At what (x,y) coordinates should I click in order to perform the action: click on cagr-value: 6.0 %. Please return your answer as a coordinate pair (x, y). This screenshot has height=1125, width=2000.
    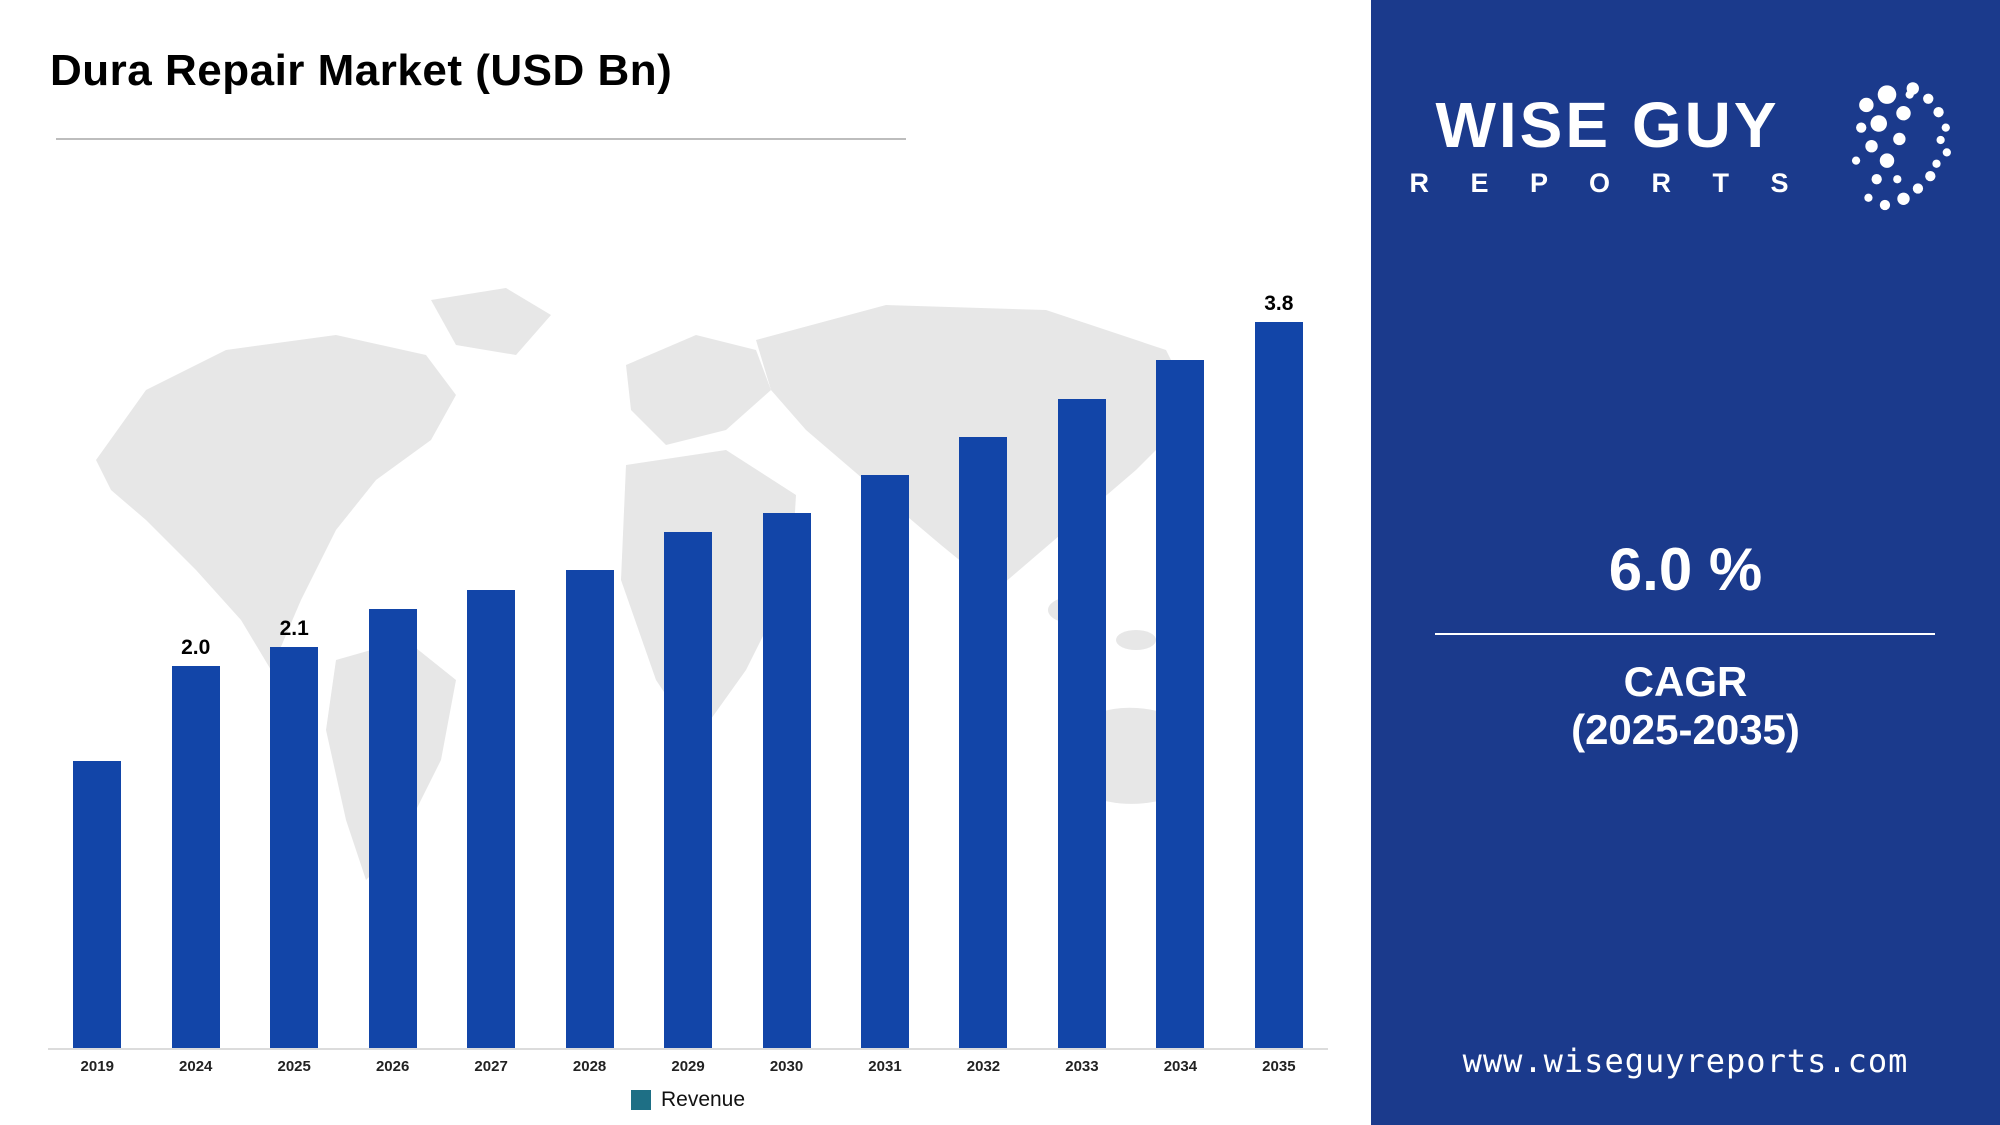
    Looking at the image, I should click on (1685, 569).